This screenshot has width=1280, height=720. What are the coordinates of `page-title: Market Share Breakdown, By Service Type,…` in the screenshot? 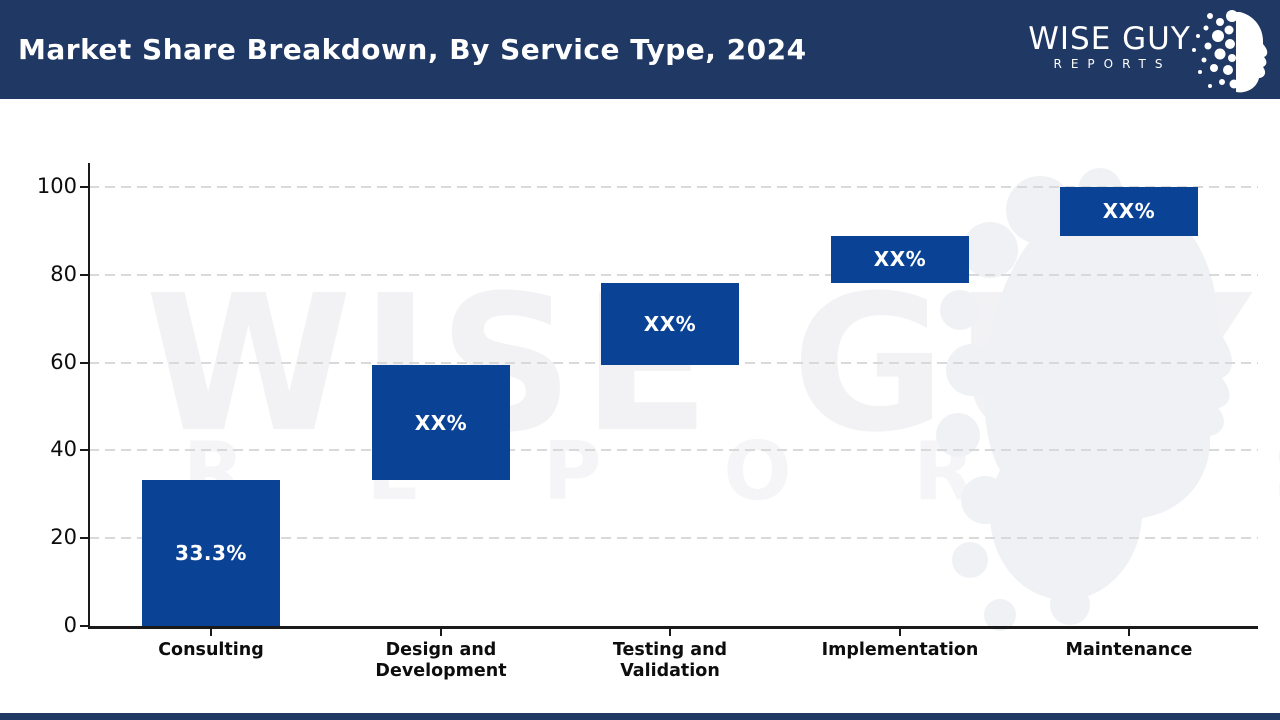 It's located at (412, 49).